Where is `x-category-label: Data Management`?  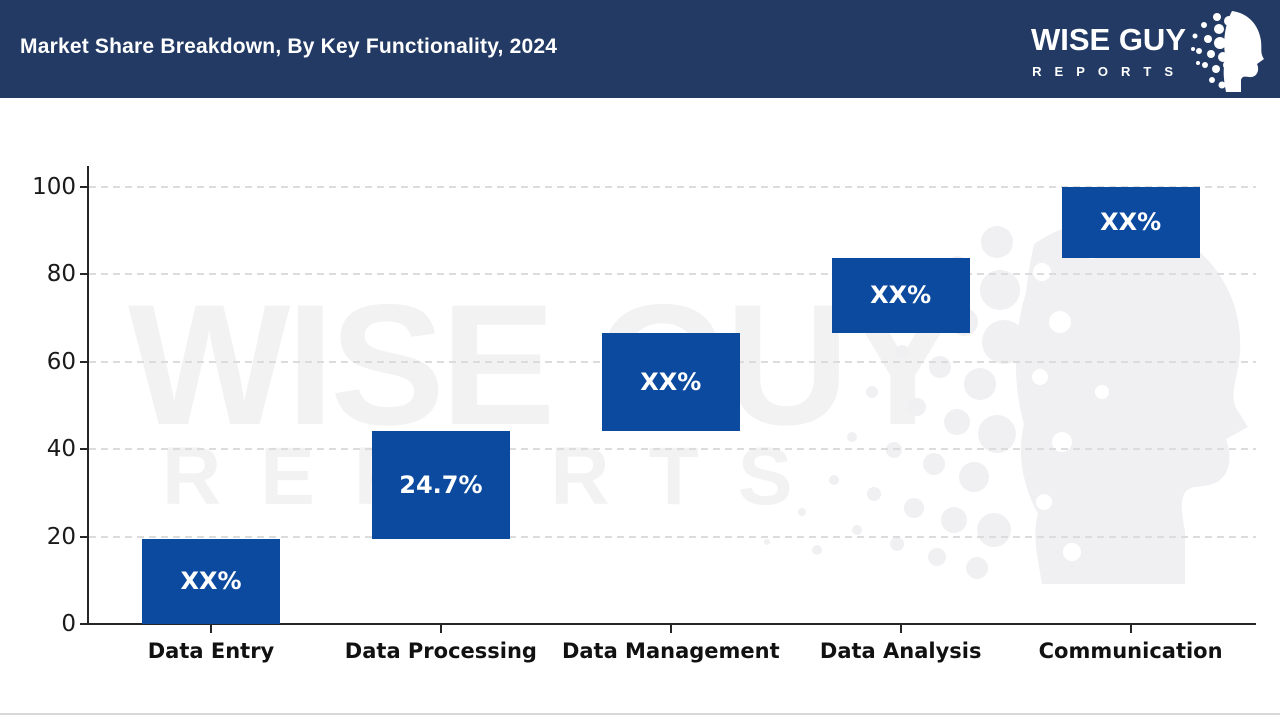 x-category-label: Data Management is located at coordinates (670, 651).